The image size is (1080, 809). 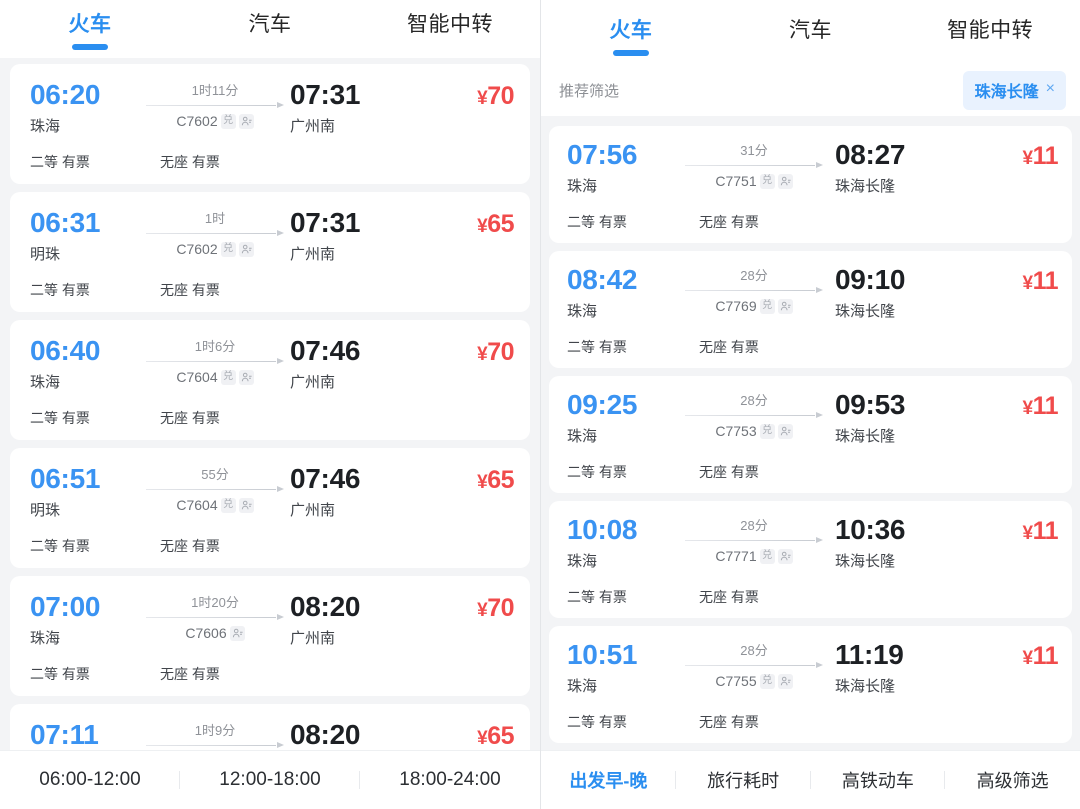 I want to click on active-filter-chip: 珠海长隆 ×, so click(x=1014, y=90).